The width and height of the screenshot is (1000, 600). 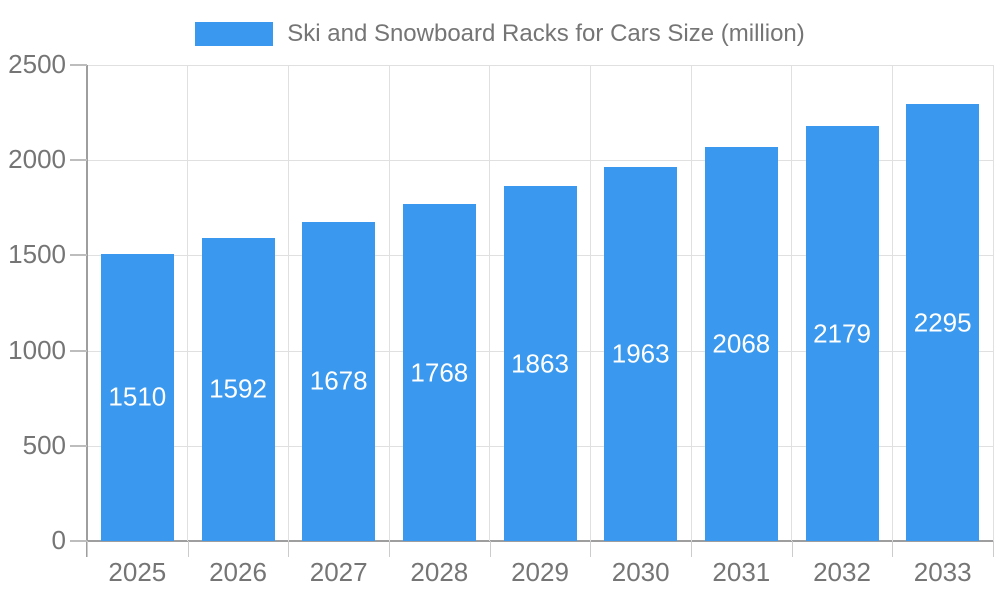 I want to click on legend-swatch, so click(x=234, y=34).